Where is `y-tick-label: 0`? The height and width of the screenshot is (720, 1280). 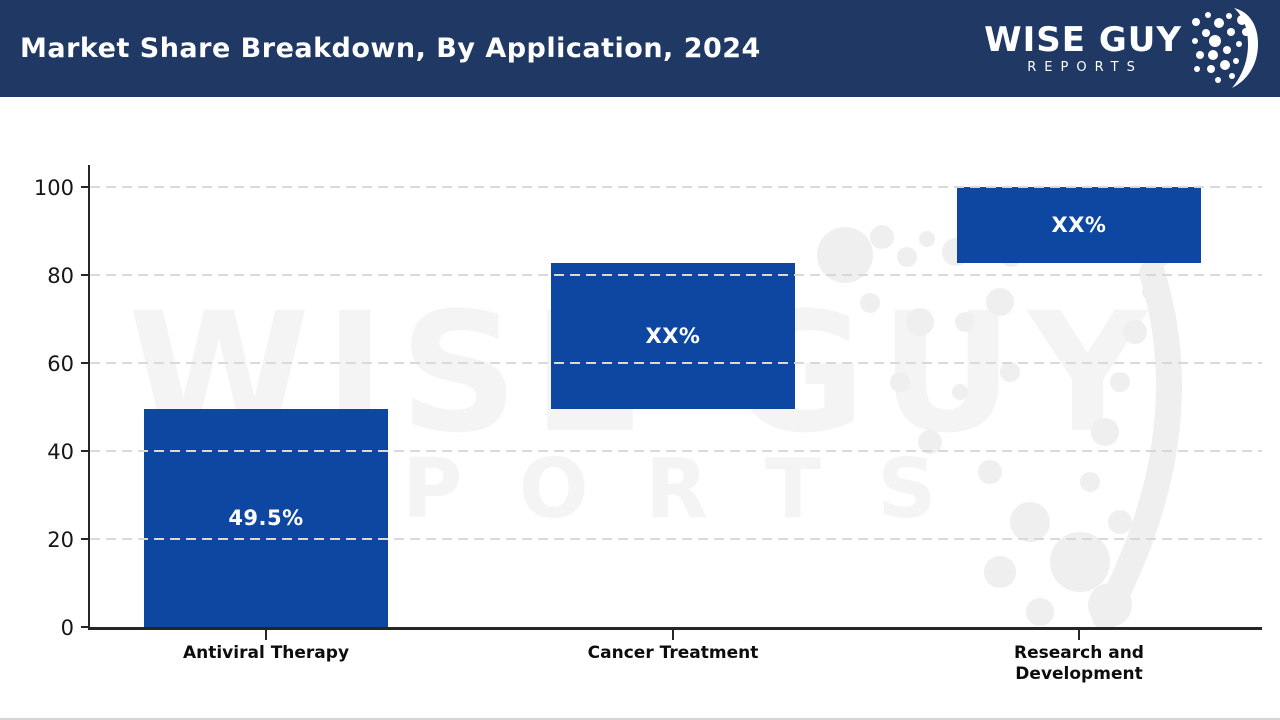 y-tick-label: 0 is located at coordinates (67, 628).